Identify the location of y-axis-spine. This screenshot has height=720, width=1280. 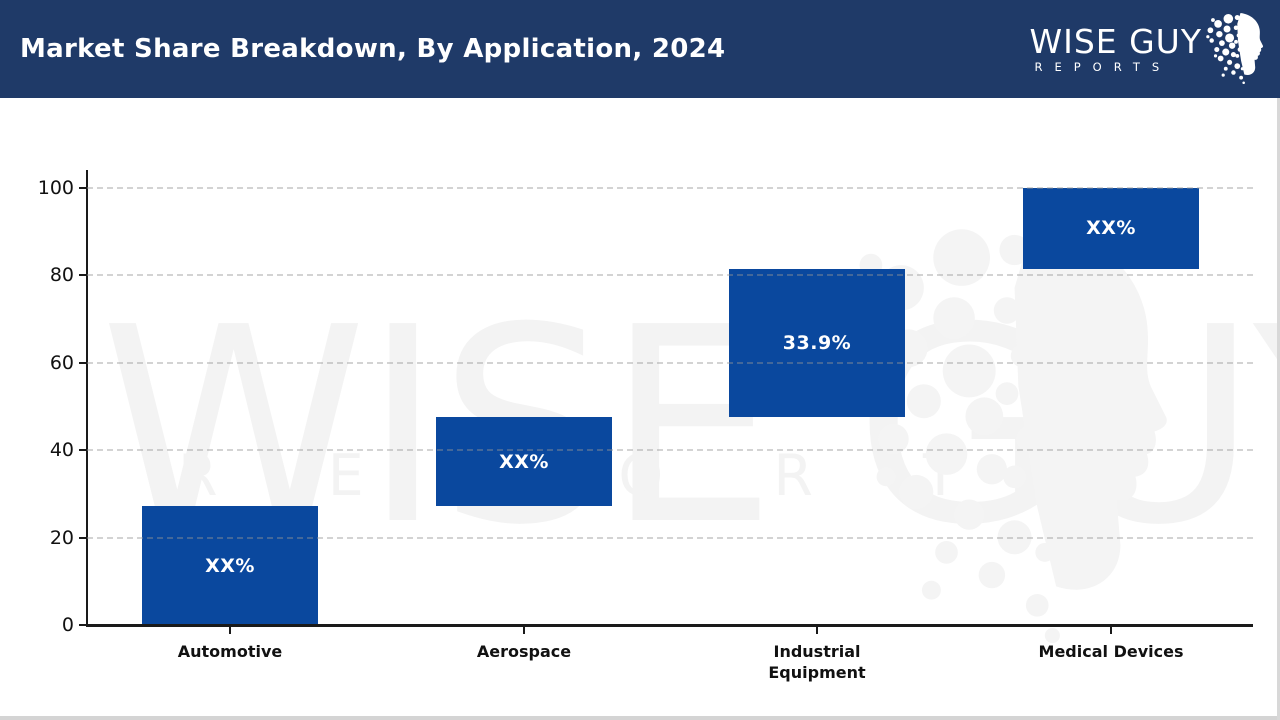
(87, 398).